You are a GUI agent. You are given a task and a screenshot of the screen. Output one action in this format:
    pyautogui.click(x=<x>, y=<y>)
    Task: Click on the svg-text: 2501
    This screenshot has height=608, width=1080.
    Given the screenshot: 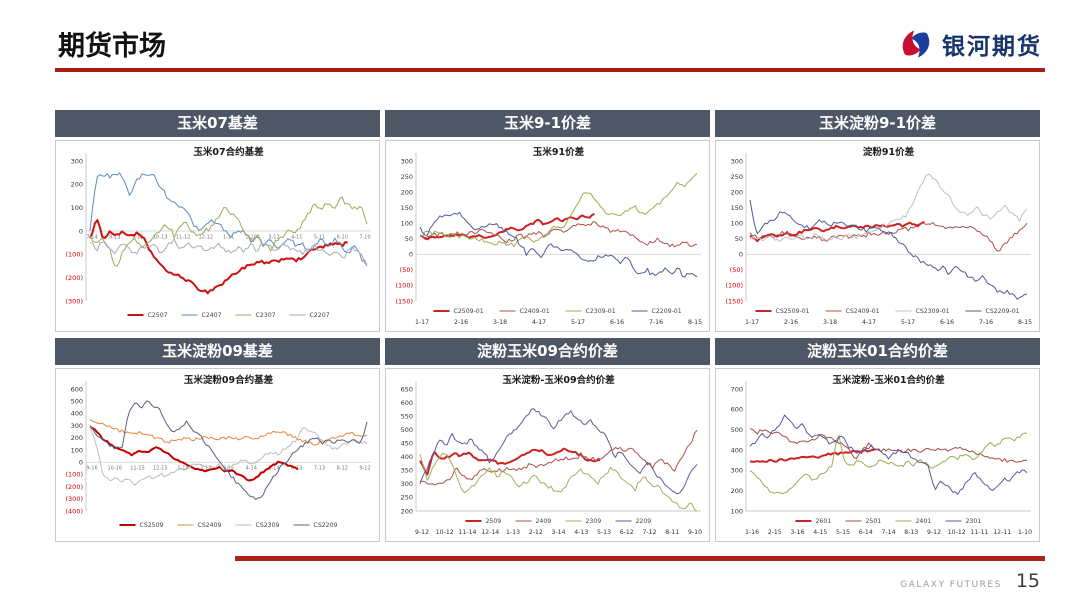 What is the action you would take?
    pyautogui.click(x=874, y=521)
    